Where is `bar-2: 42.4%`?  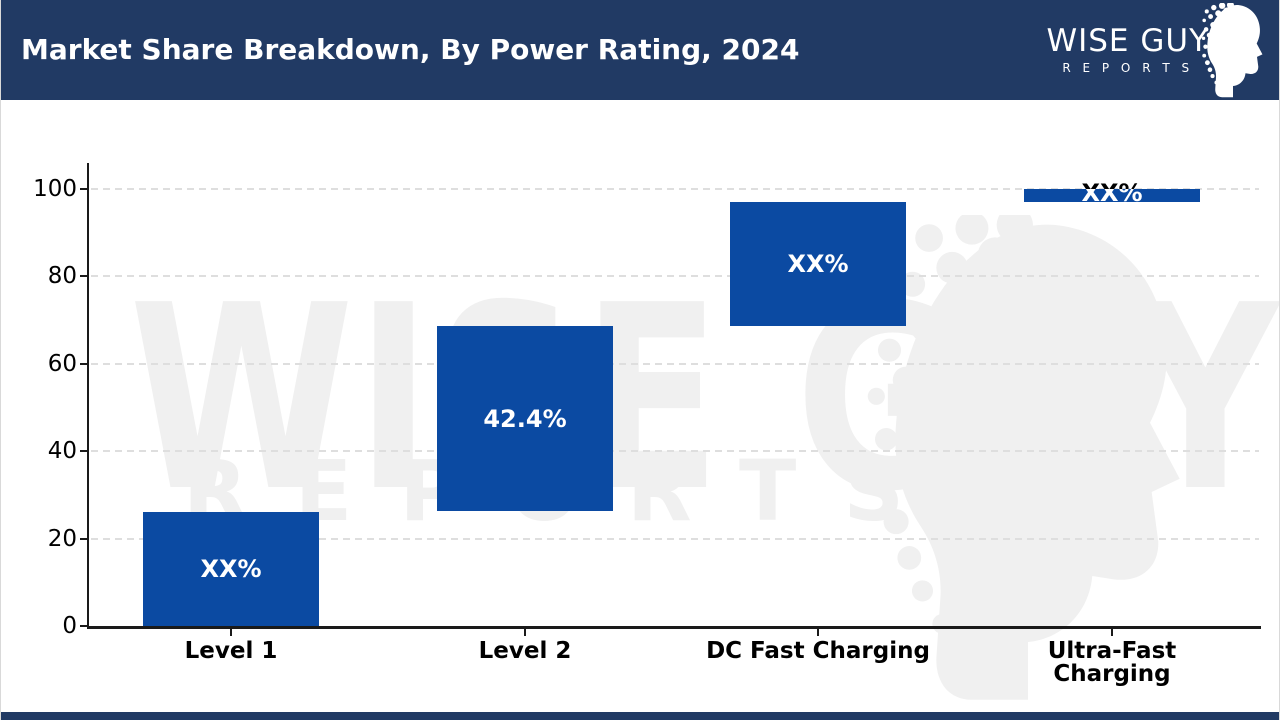 bar-2: 42.4% is located at coordinates (525, 419).